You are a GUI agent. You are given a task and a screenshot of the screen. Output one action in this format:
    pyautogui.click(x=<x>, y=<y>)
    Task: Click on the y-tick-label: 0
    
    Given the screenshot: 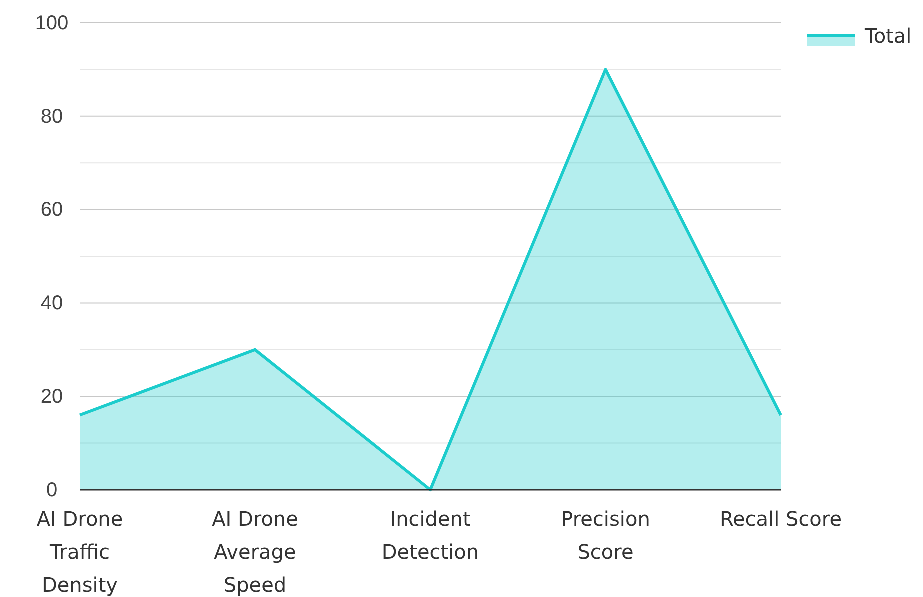 What is the action you would take?
    pyautogui.click(x=52, y=490)
    